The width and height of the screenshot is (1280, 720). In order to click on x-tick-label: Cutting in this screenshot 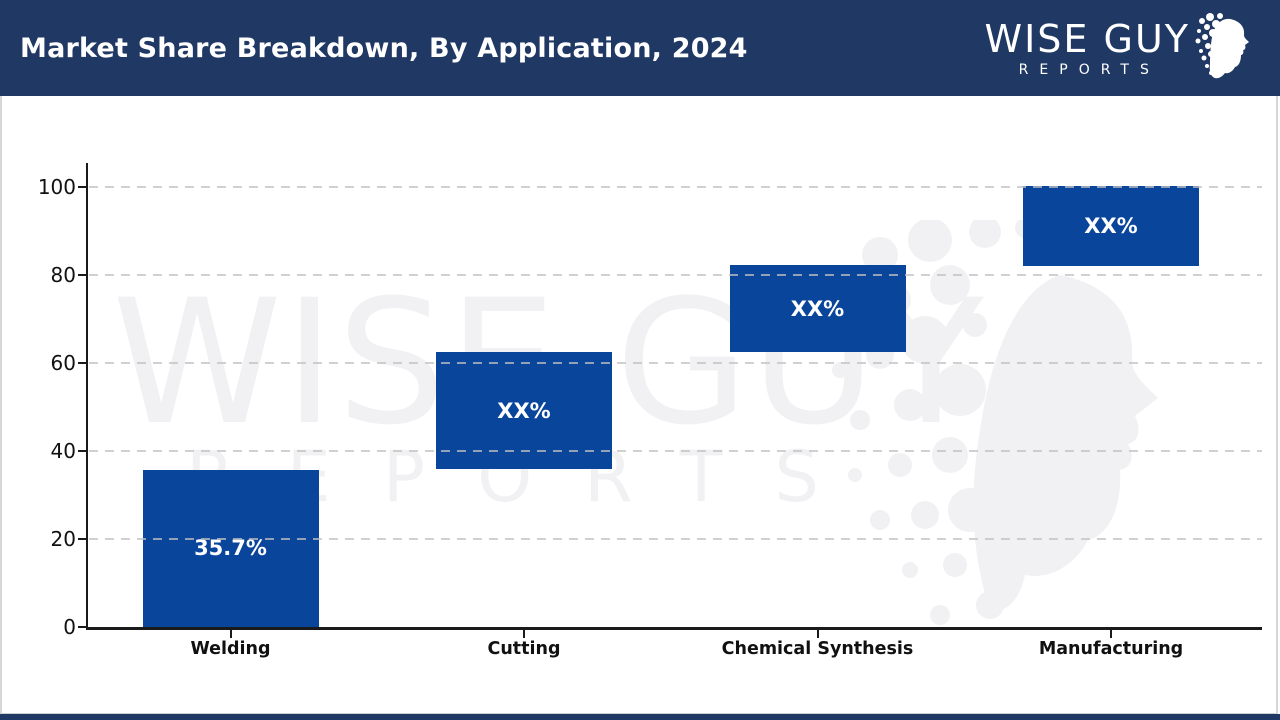, I will do `click(524, 649)`.